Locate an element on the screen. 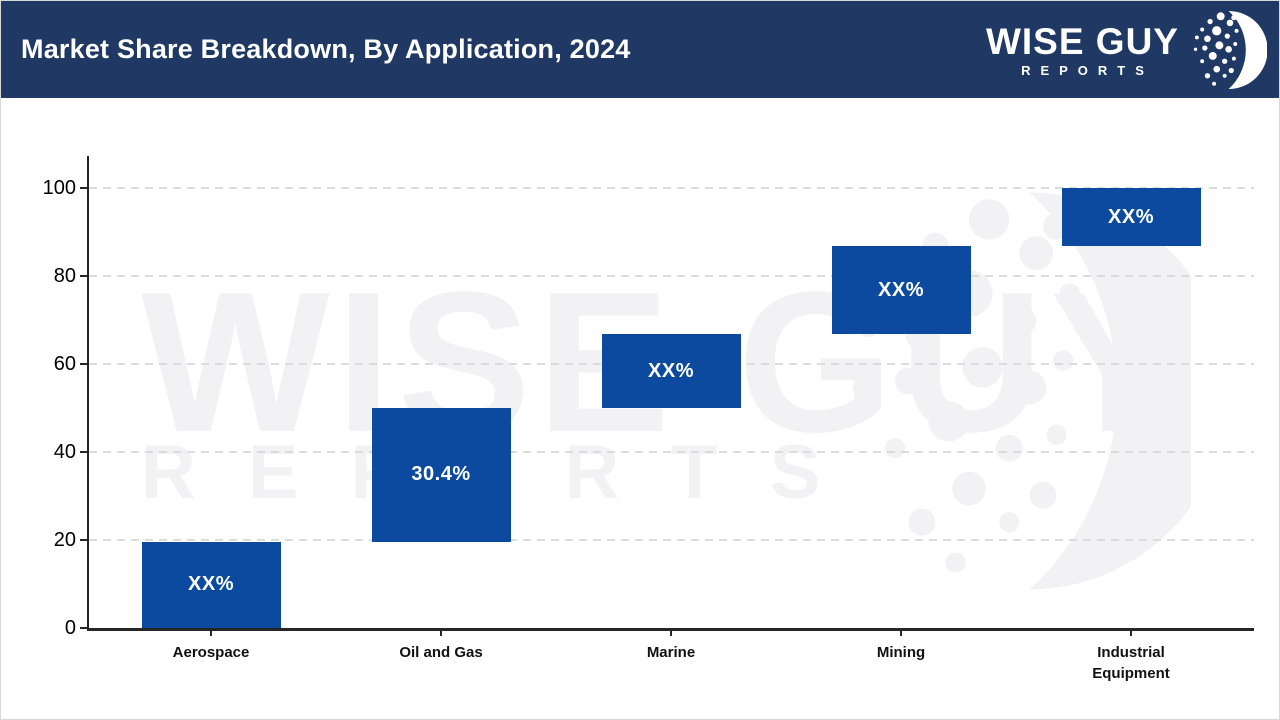 Image resolution: width=1280 pixels, height=720 pixels. y-axis-line is located at coordinates (88, 393).